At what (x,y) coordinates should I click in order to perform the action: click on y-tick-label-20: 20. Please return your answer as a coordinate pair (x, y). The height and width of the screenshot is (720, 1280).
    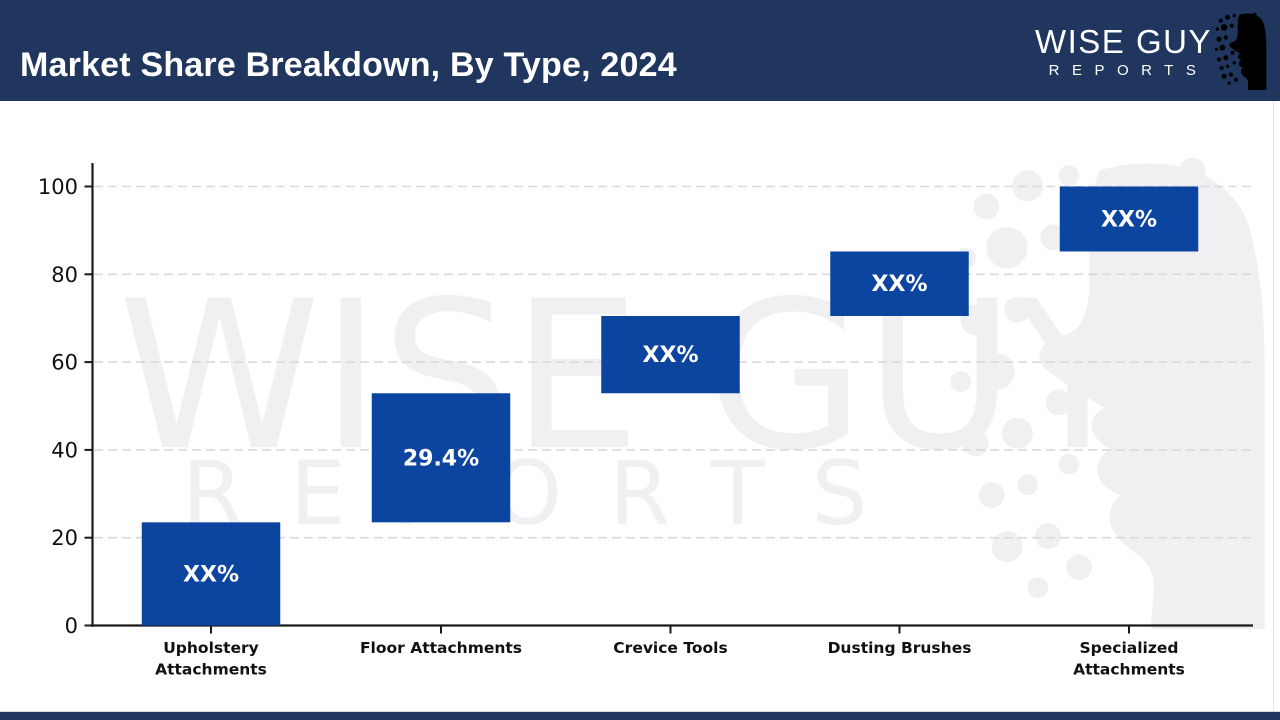
    Looking at the image, I should click on (64, 538).